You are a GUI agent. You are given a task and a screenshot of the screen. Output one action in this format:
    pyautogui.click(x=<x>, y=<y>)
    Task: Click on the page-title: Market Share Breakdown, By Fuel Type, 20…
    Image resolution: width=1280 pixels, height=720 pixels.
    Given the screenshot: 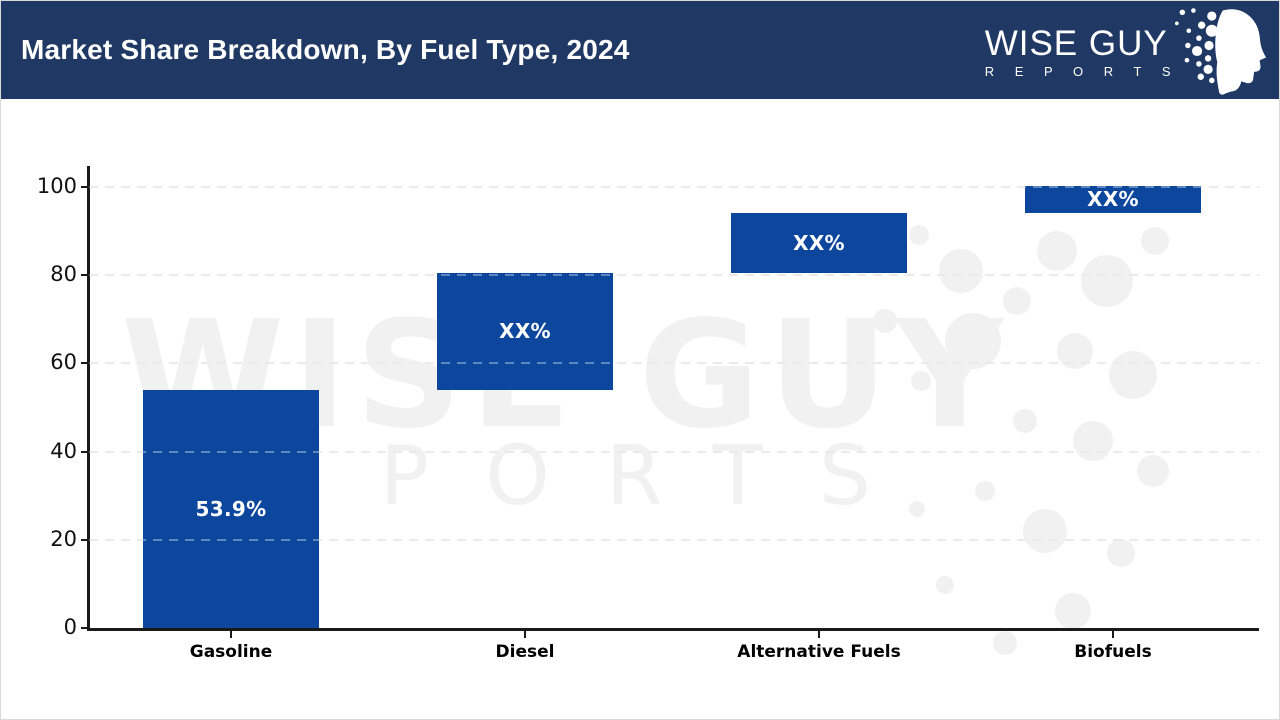 What is the action you would take?
    pyautogui.click(x=325, y=49)
    